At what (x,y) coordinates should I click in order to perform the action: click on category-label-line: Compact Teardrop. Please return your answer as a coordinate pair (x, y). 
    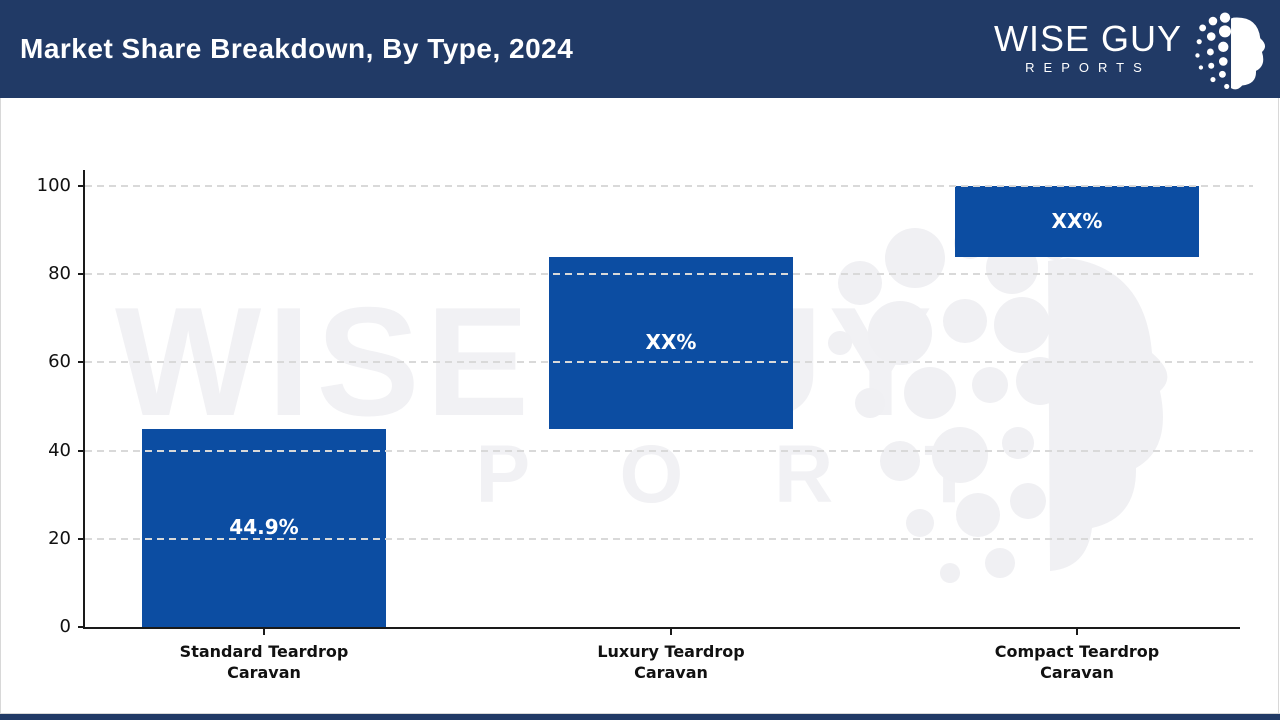
    Looking at the image, I should click on (1077, 651).